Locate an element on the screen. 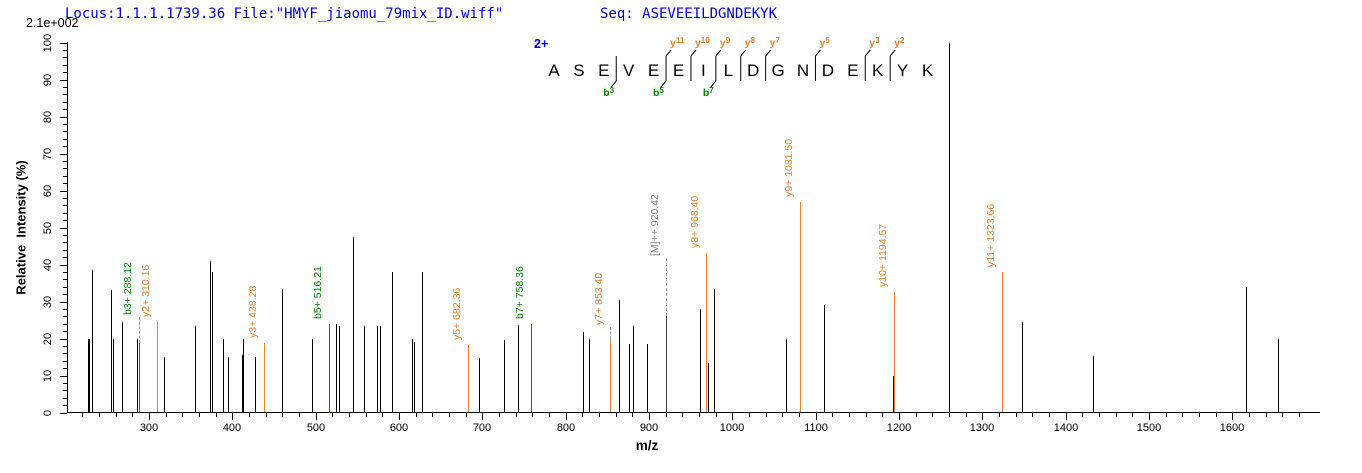  x-tick-label: 1200 is located at coordinates (899, 428).